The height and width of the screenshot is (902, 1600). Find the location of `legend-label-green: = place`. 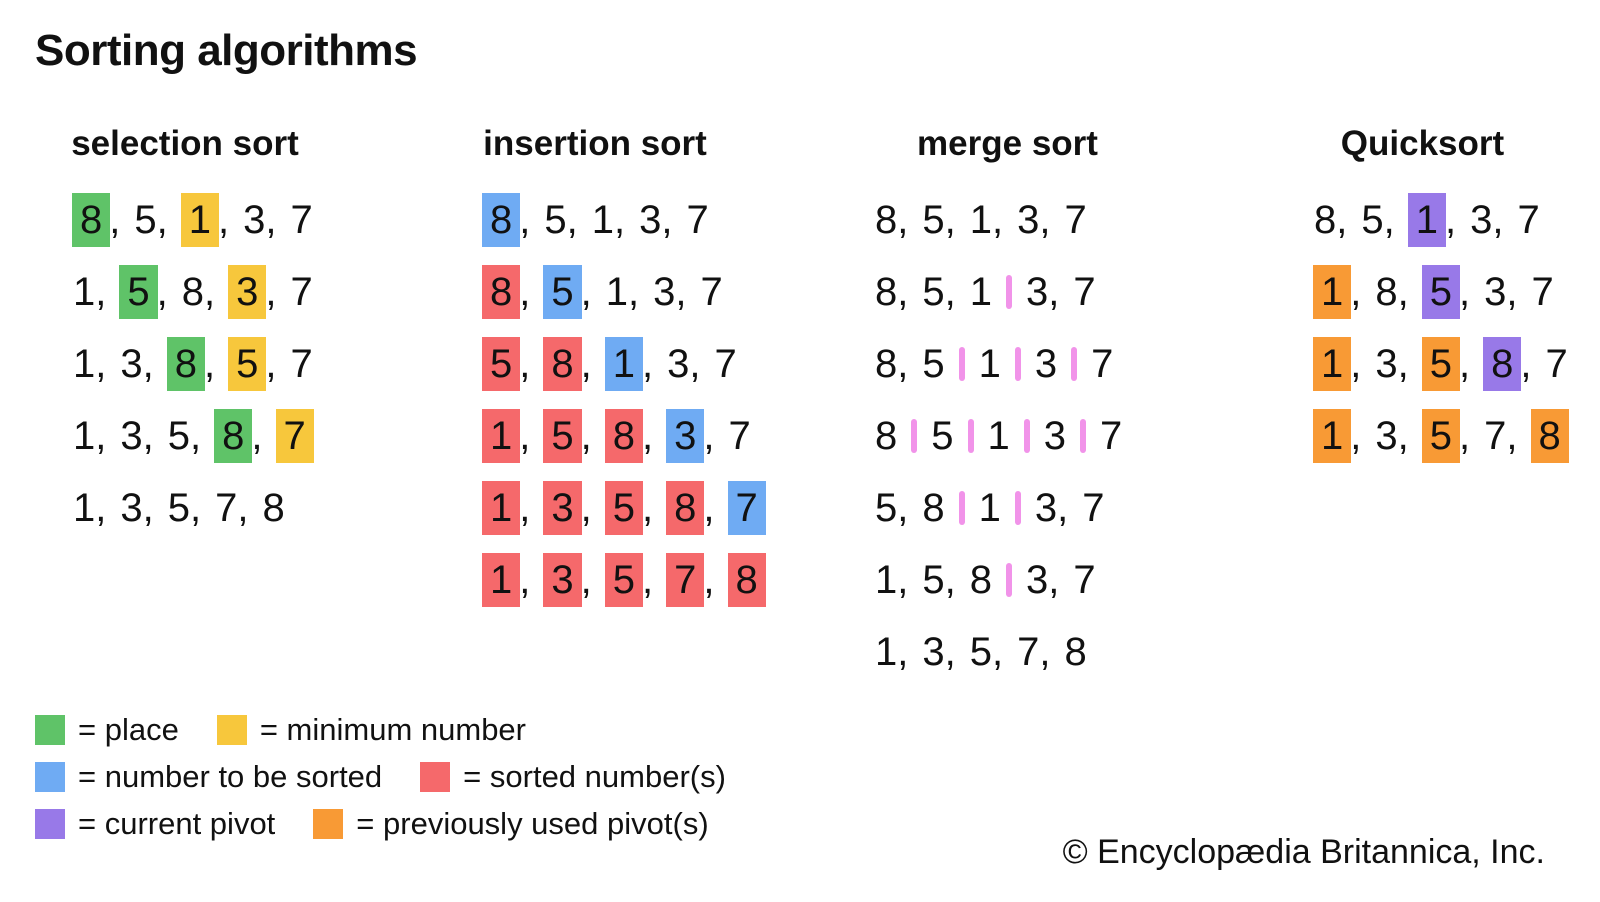

legend-label-green: = place is located at coordinates (128, 729).